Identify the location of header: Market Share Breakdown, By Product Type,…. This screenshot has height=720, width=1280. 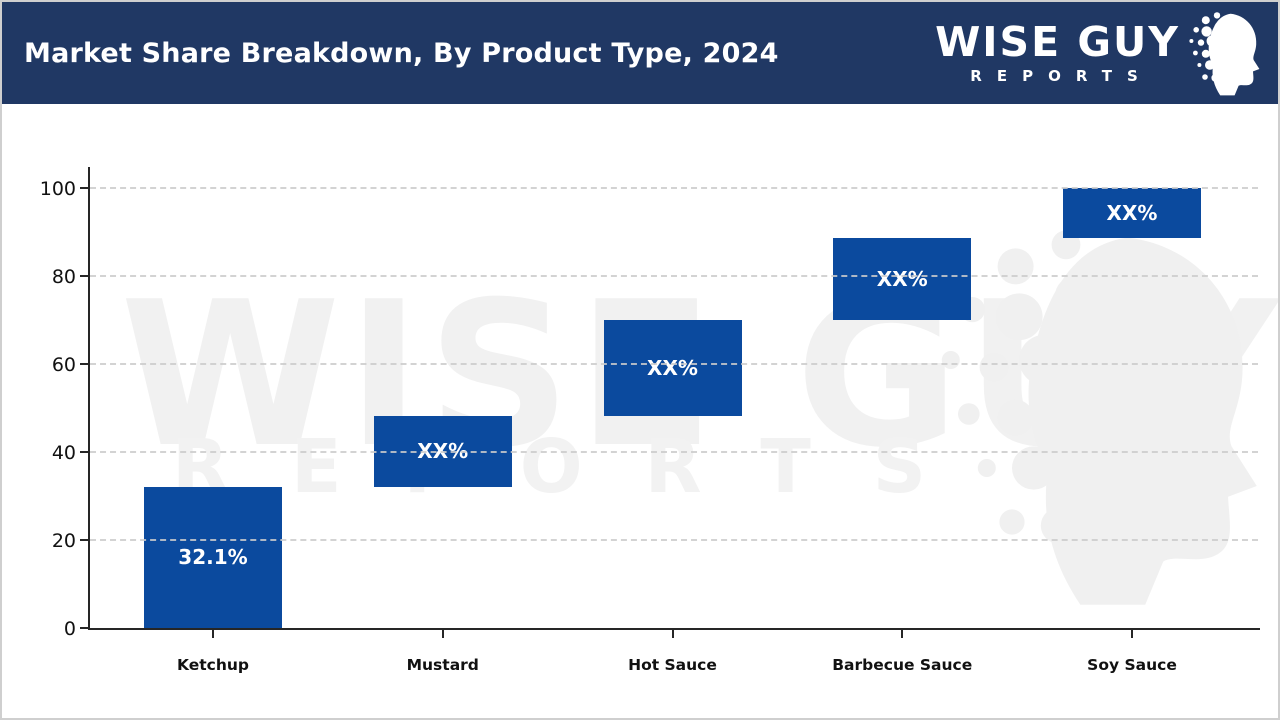
(640, 53).